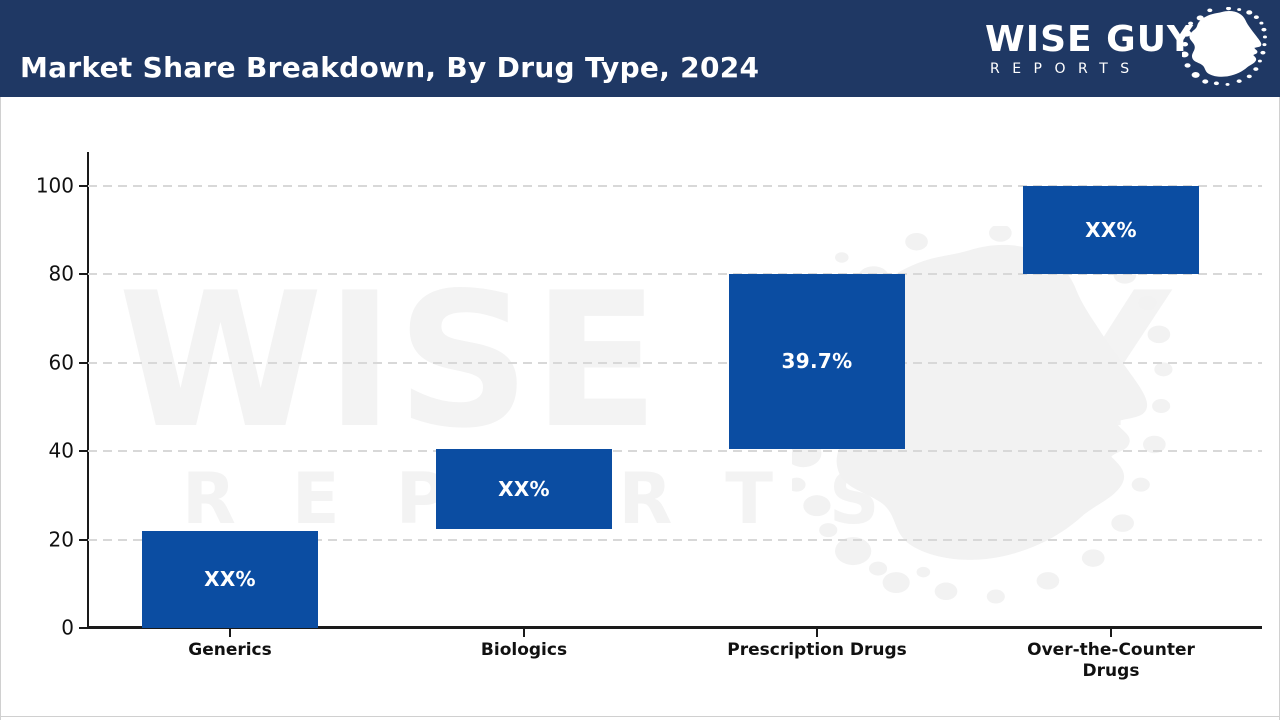 The image size is (1280, 720). What do you see at coordinates (67, 627) in the screenshot?
I see `y-tick-label: 0` at bounding box center [67, 627].